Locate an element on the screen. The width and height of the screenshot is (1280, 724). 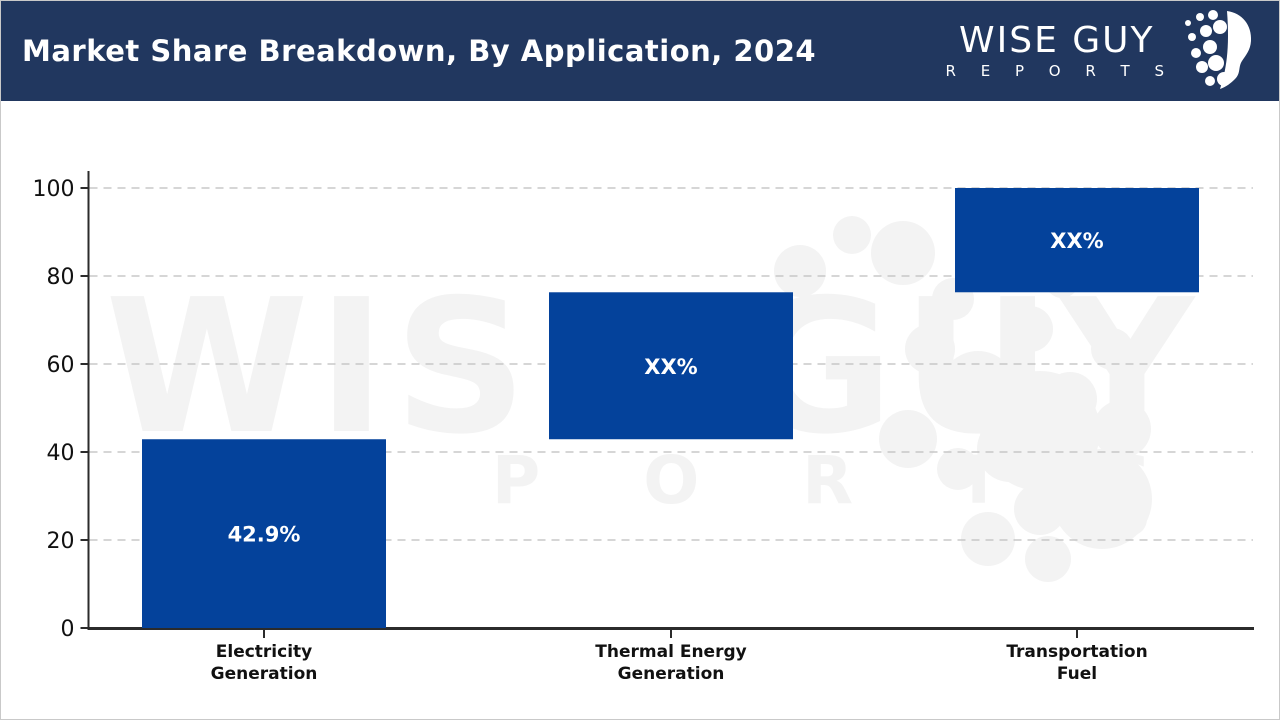
y-tick-label: 60 is located at coordinates (61, 365).